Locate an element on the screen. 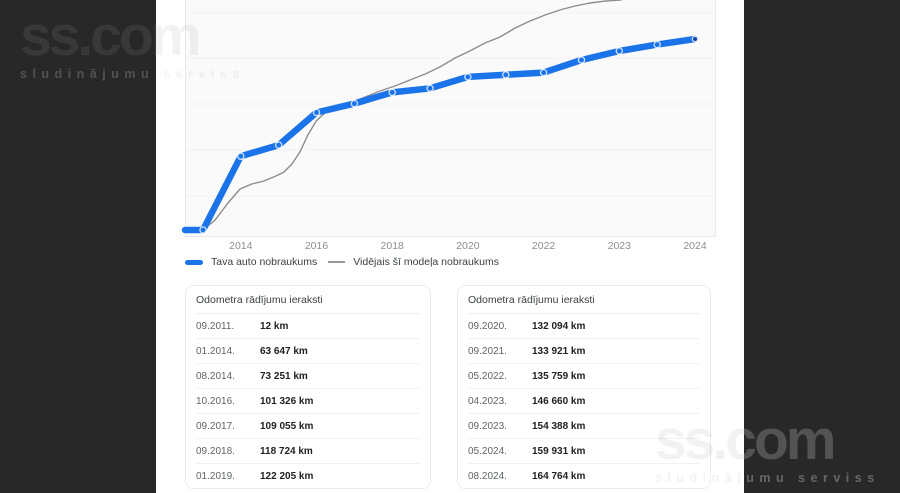 The image size is (900, 493). record-date: 04.2023. is located at coordinates (487, 401).